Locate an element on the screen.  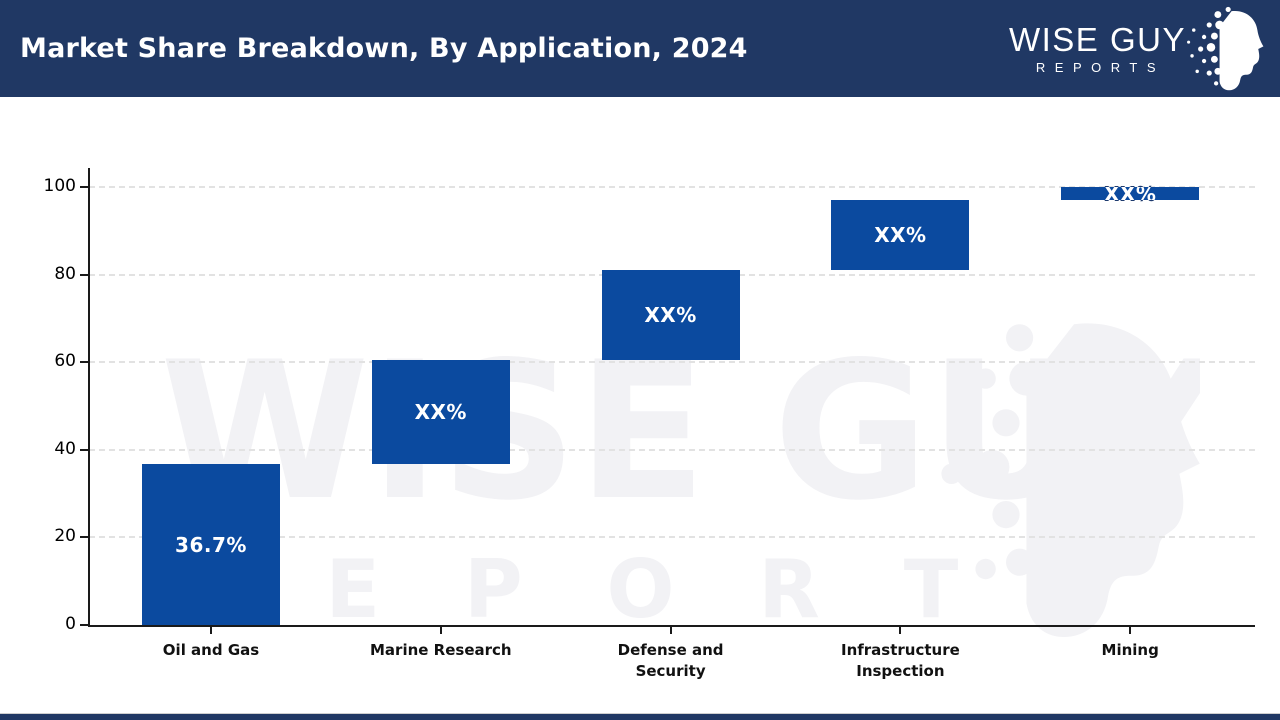
bar-value-label: 36.7% is located at coordinates (211, 544).